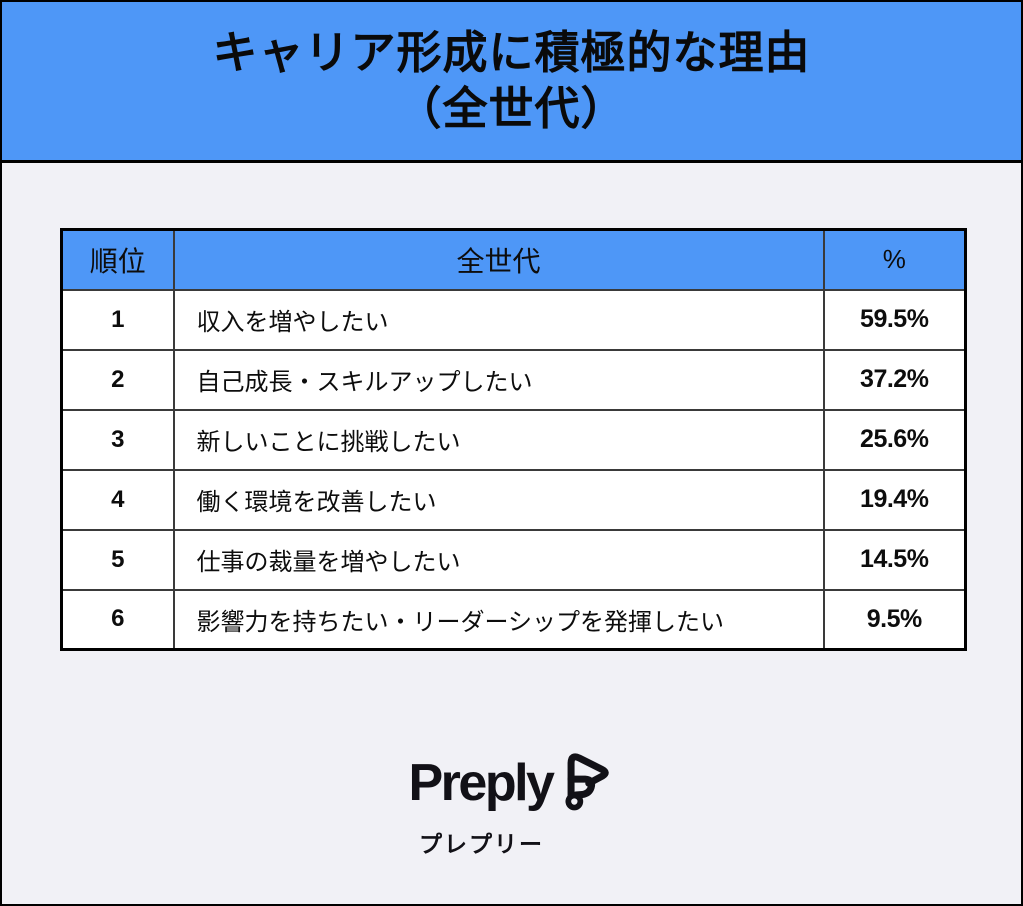 Image resolution: width=1023 pixels, height=906 pixels. Describe the element at coordinates (894, 259) in the screenshot. I see `column-header-percent: %` at that location.